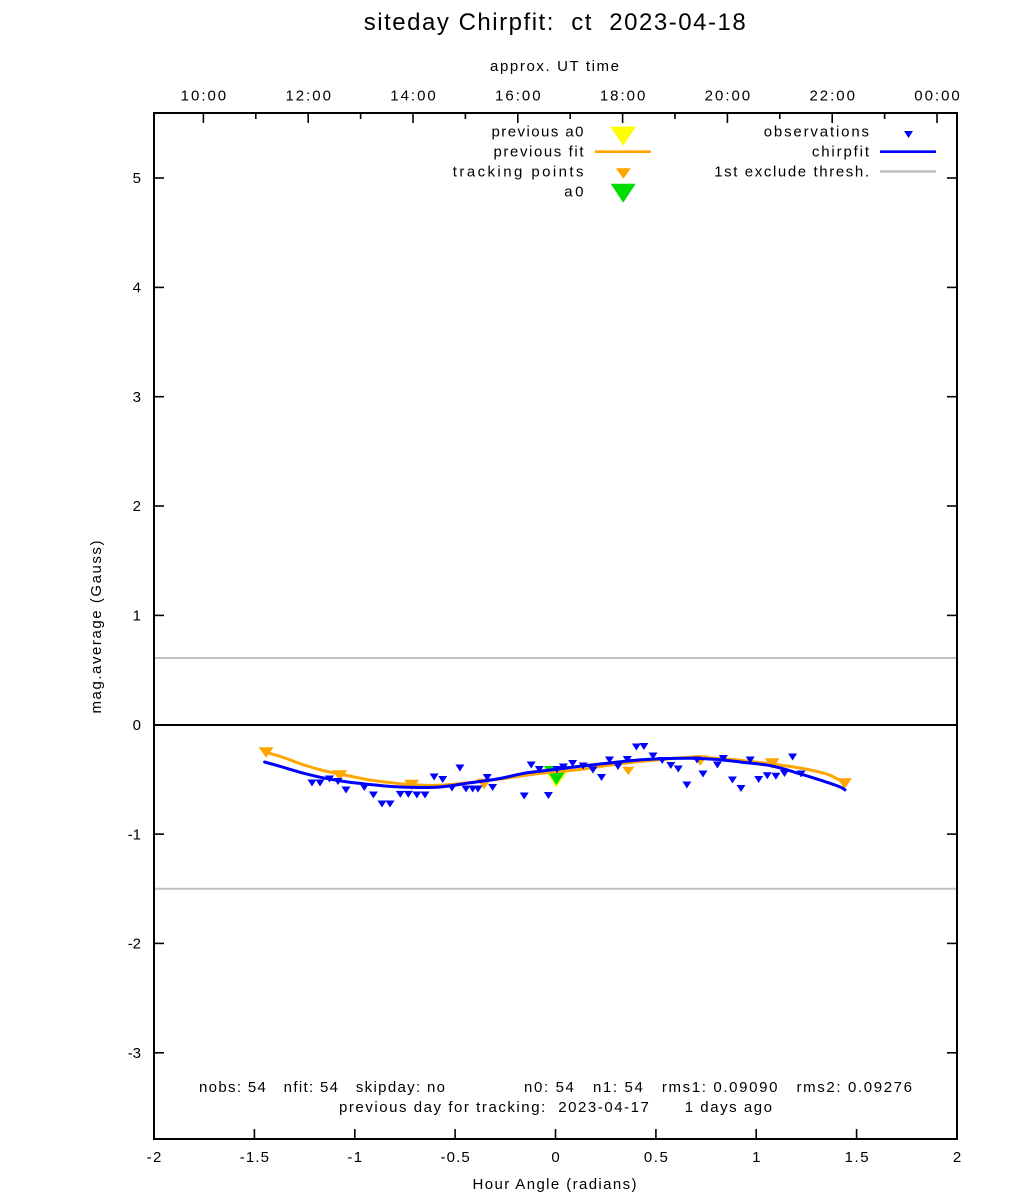 The height and width of the screenshot is (1200, 1024). What do you see at coordinates (413, 96) in the screenshot?
I see `svg-text: 14:00` at bounding box center [413, 96].